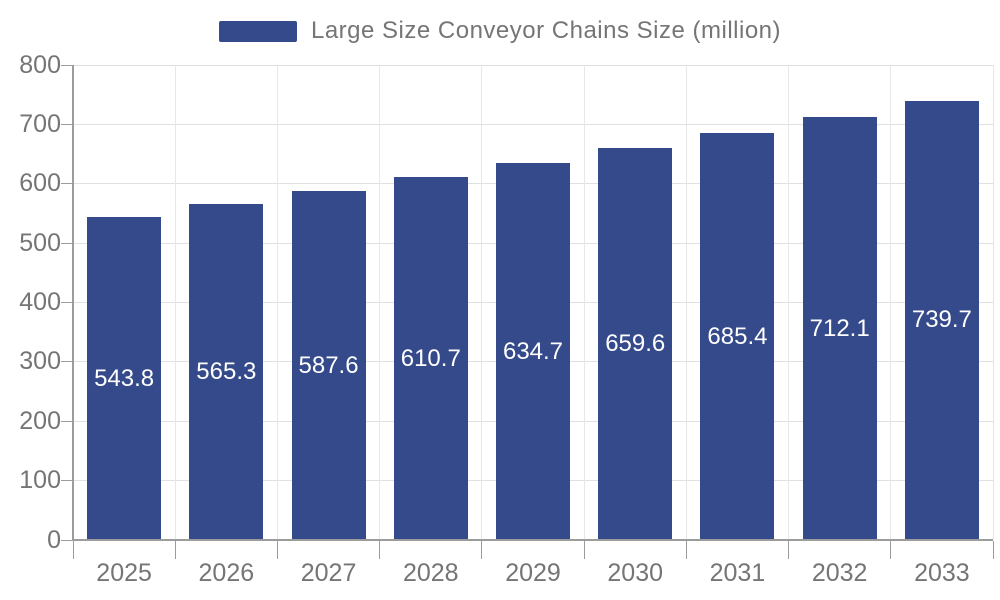 Image resolution: width=1000 pixels, height=600 pixels. Describe the element at coordinates (40, 302) in the screenshot. I see `y-axis-tick-label: 400` at that location.